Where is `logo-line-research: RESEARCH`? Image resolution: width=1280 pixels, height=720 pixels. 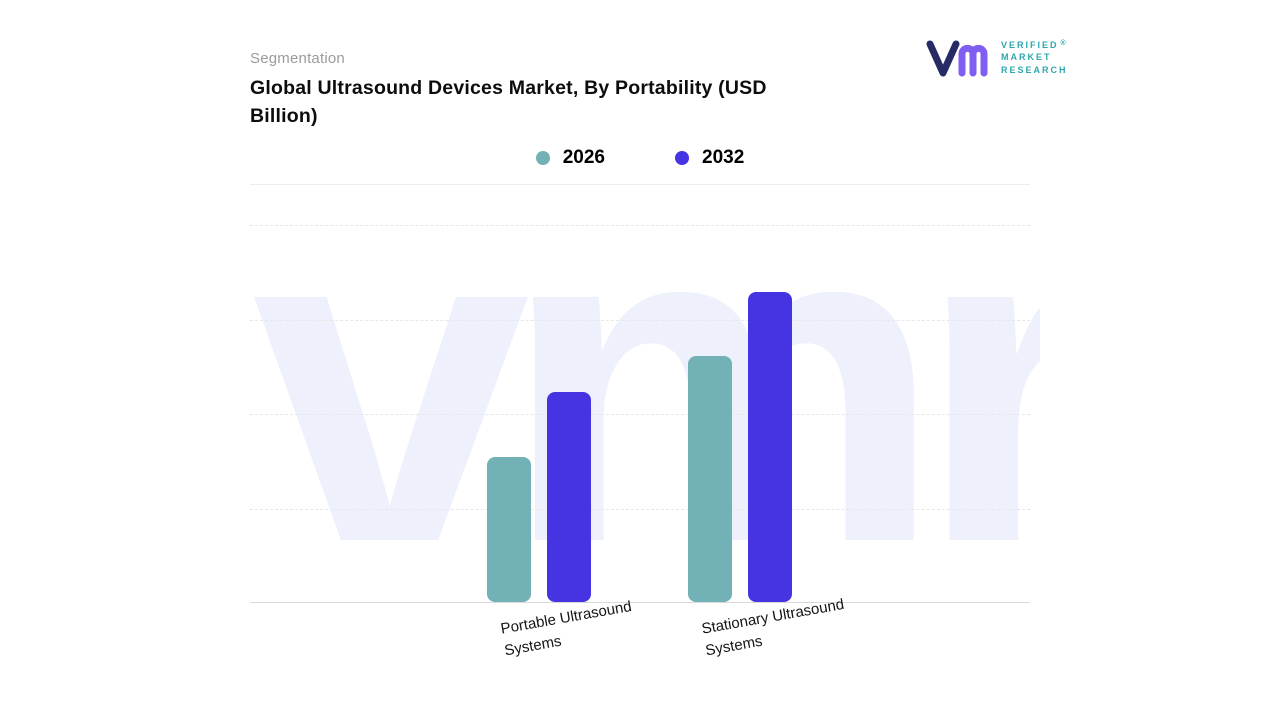
logo-line-research: RESEARCH is located at coordinates (1034, 69).